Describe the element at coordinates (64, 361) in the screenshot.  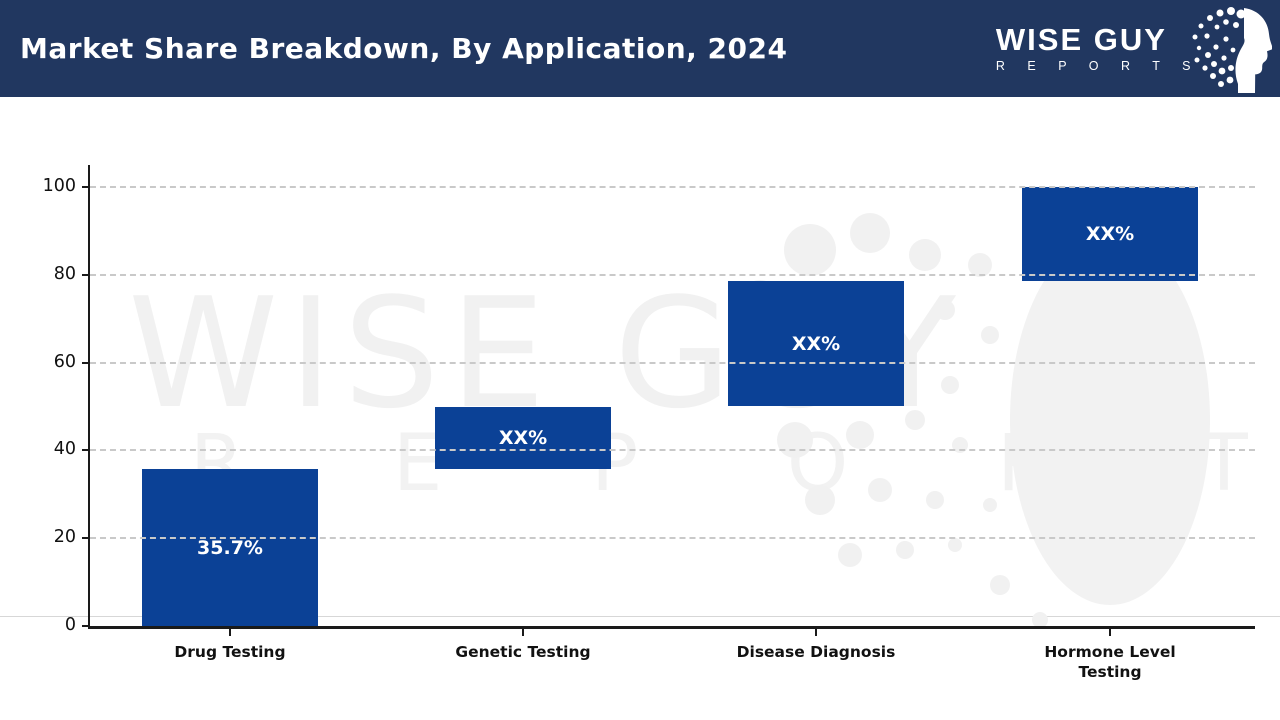
I see `y-axis-label: 60` at that location.